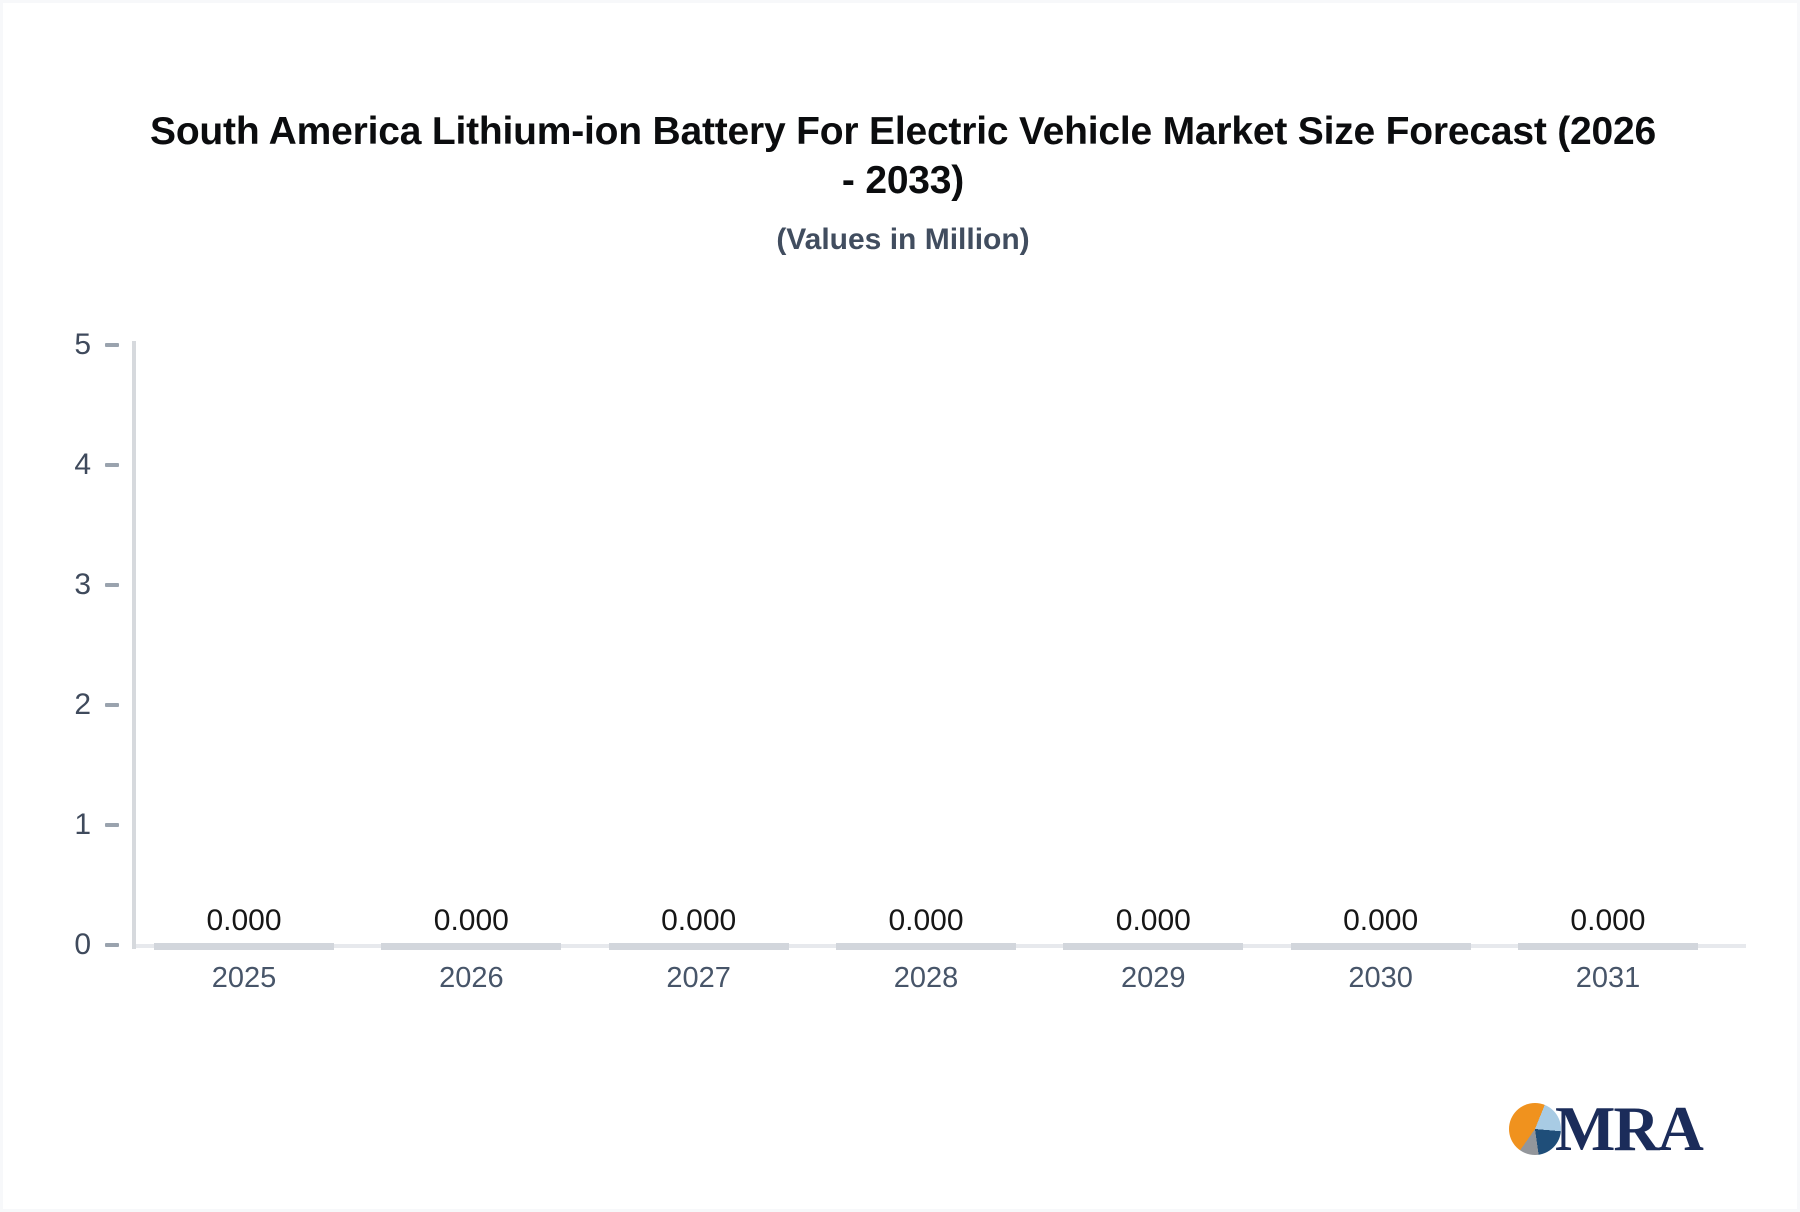 The width and height of the screenshot is (1800, 1212). I want to click on x-tick-label: 2026, so click(471, 978).